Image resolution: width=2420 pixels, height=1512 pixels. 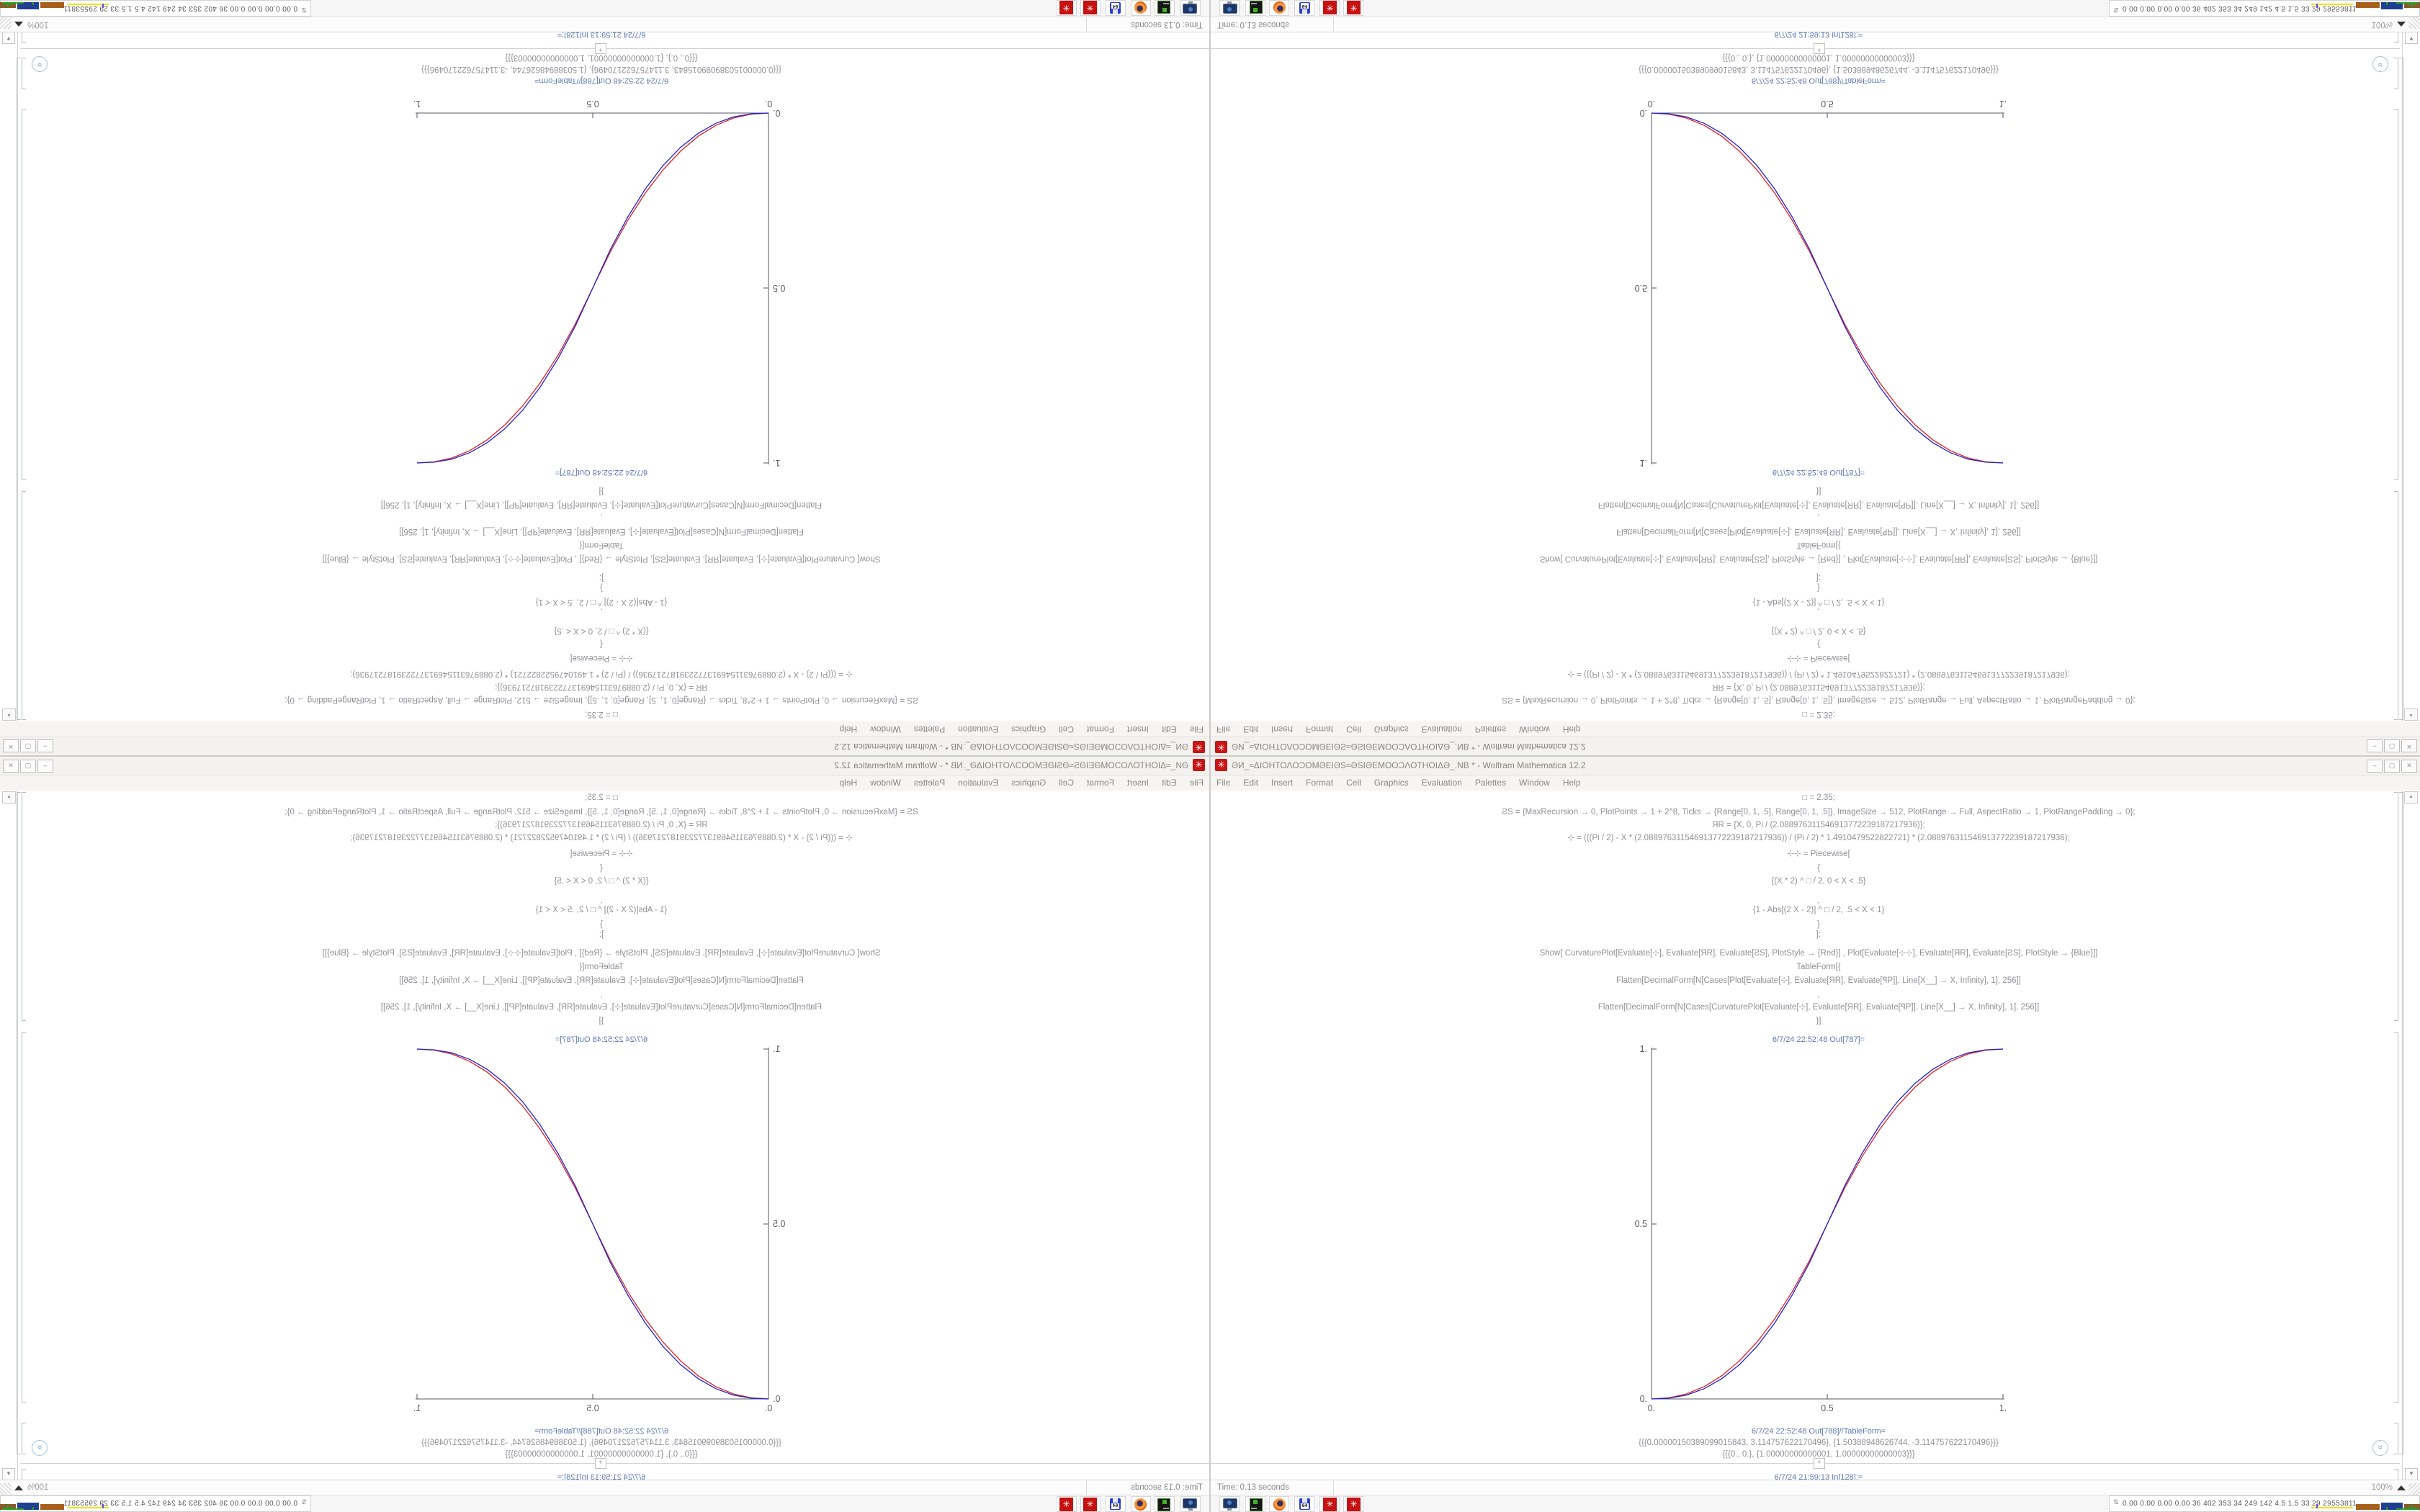 What do you see at coordinates (600, 48) in the screenshot?
I see `insert-cell-plus-icon: +` at bounding box center [600, 48].